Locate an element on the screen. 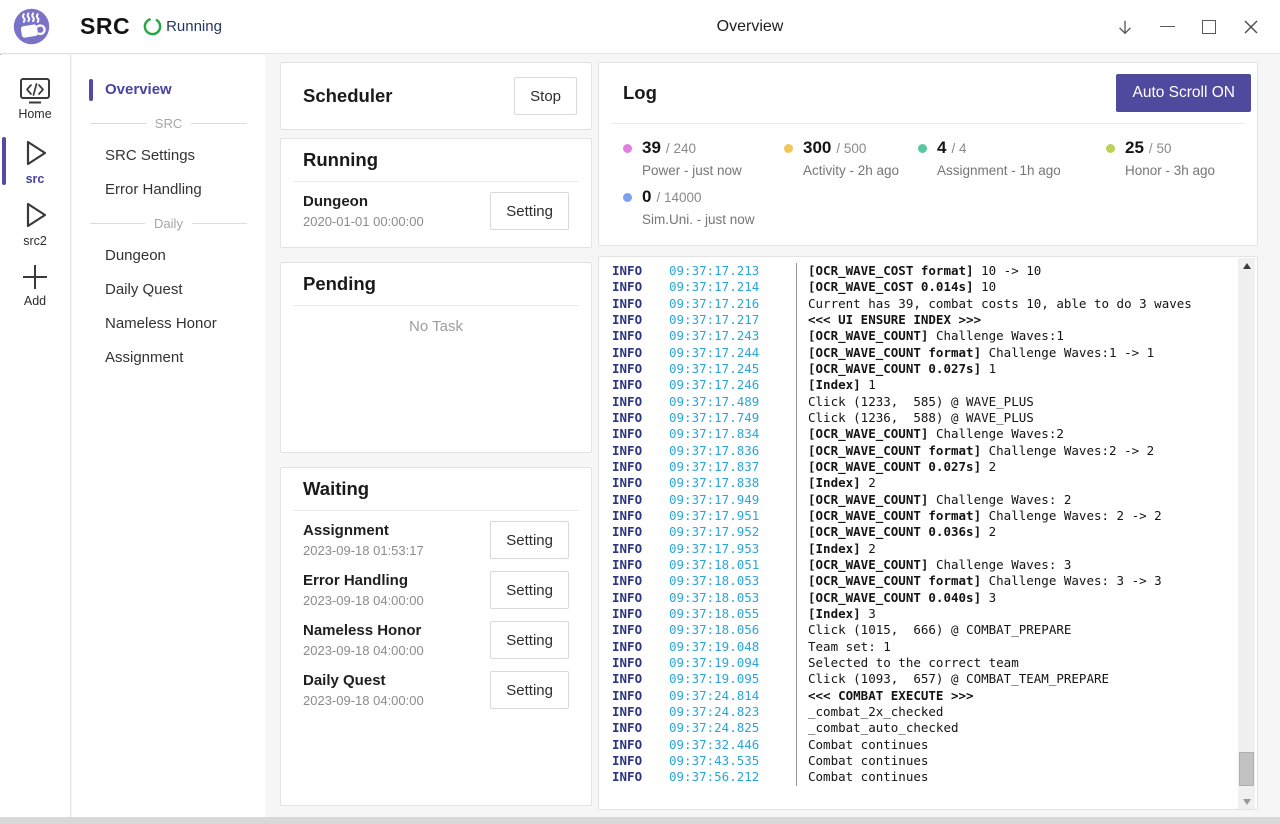 Image resolution: width=1280 pixels, height=824 pixels. scrollbar-thumb is located at coordinates (1246, 769).